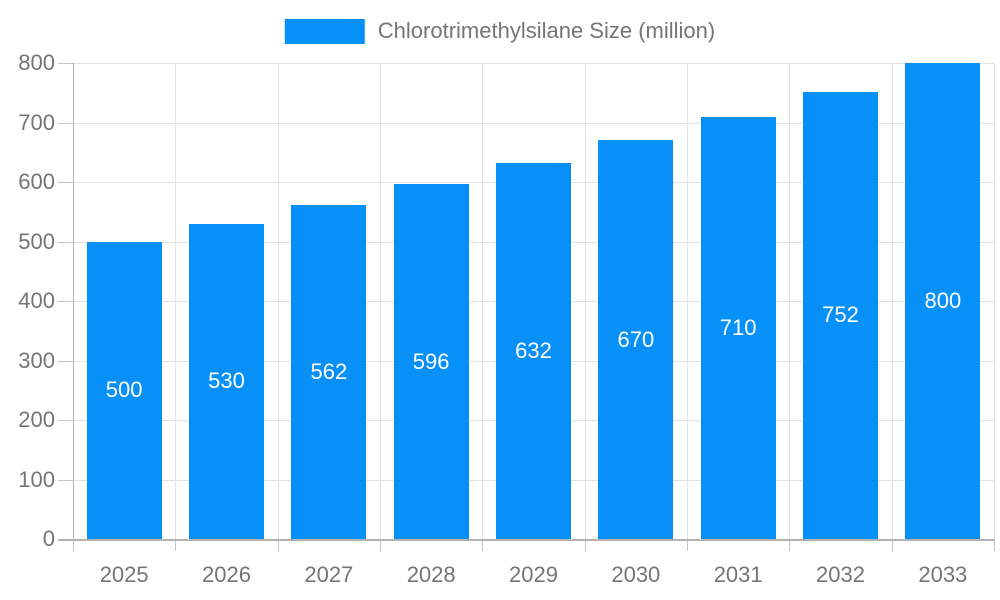 The image size is (1000, 600). I want to click on x-axis-label: 2026, so click(226, 574).